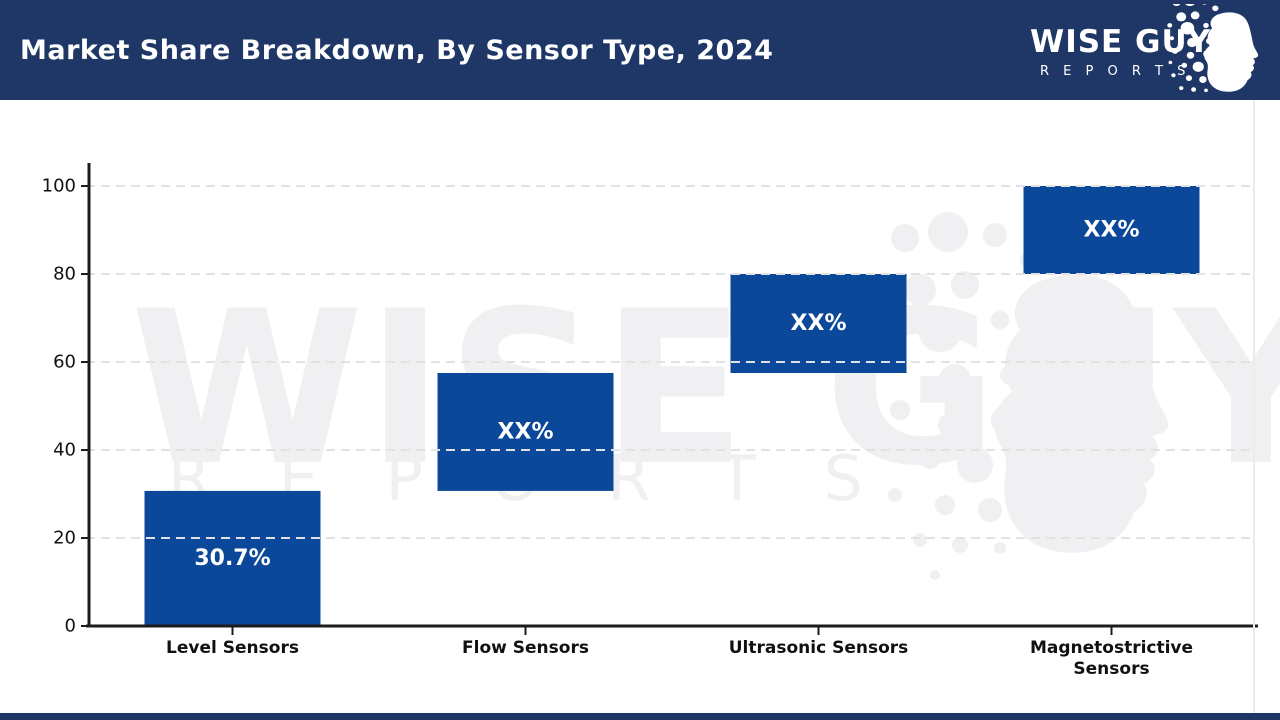 This screenshot has height=720, width=1280. I want to click on bar-magnetostrictive-sensors, so click(1111, 230).